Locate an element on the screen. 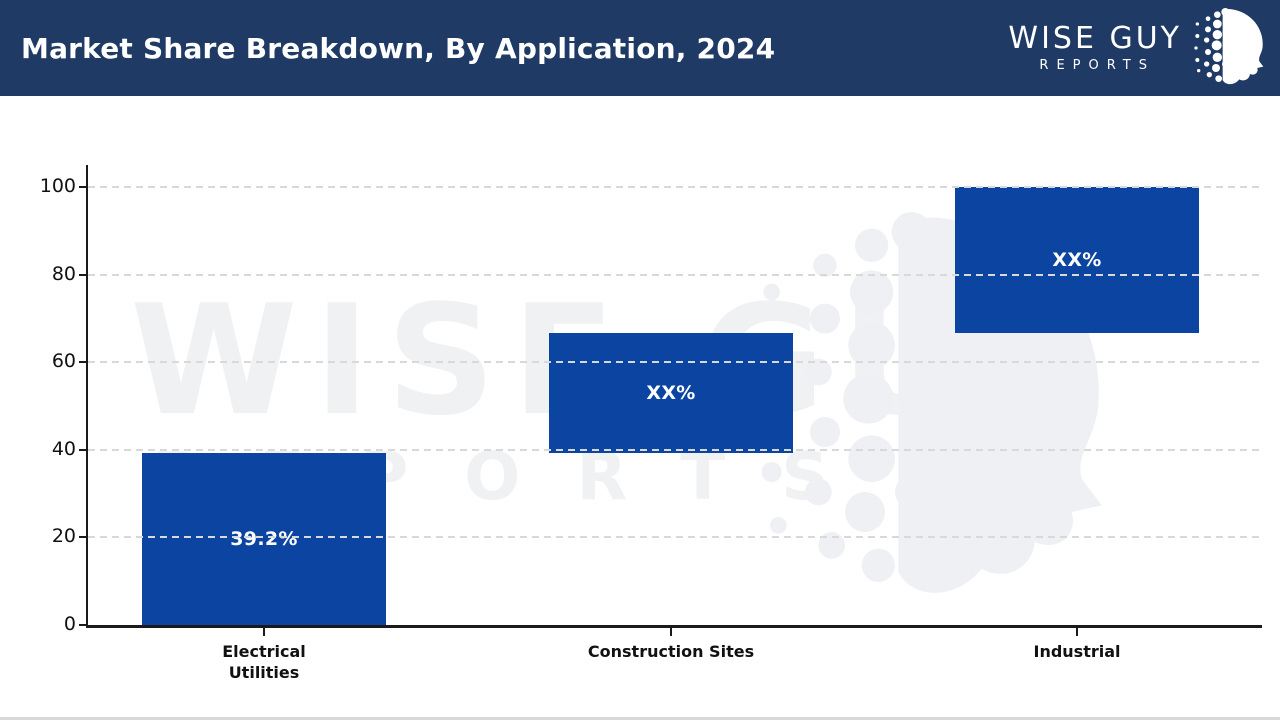  bar-value-label: 39.2% is located at coordinates (264, 539).